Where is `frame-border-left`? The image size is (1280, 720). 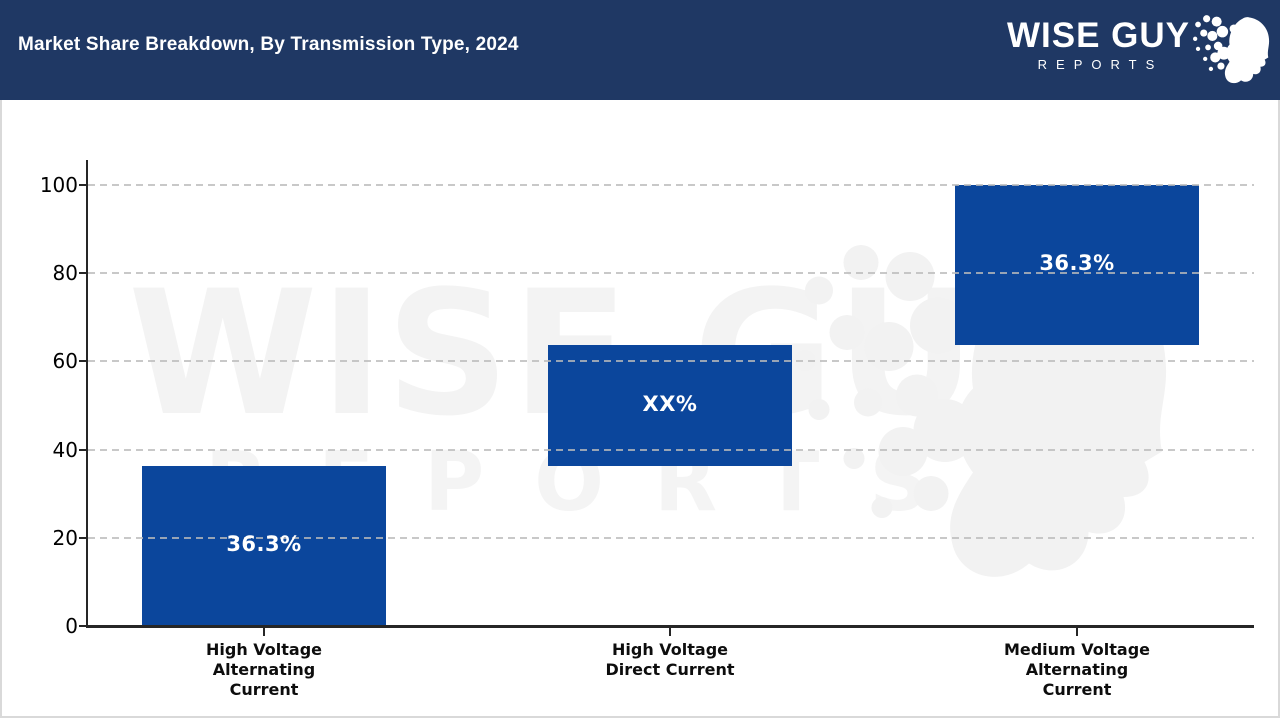 frame-border-left is located at coordinates (1, 409).